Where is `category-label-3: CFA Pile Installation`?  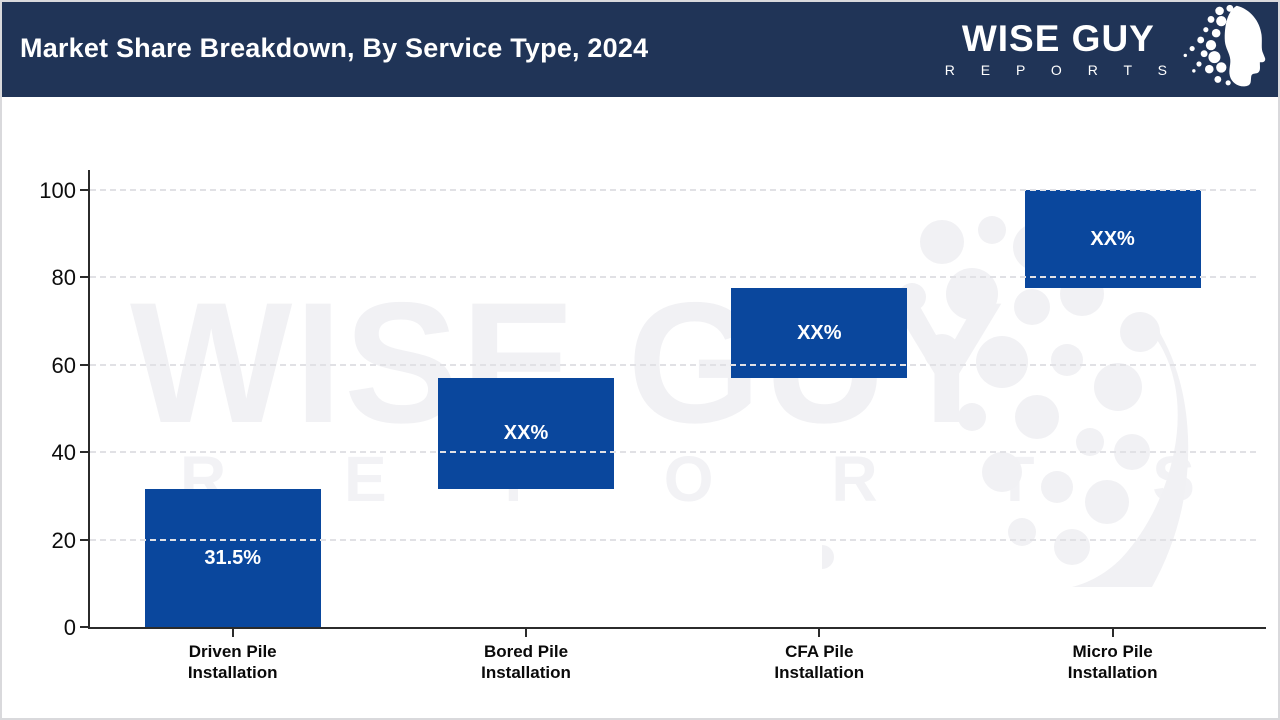 category-label-3: CFA Pile Installation is located at coordinates (819, 662).